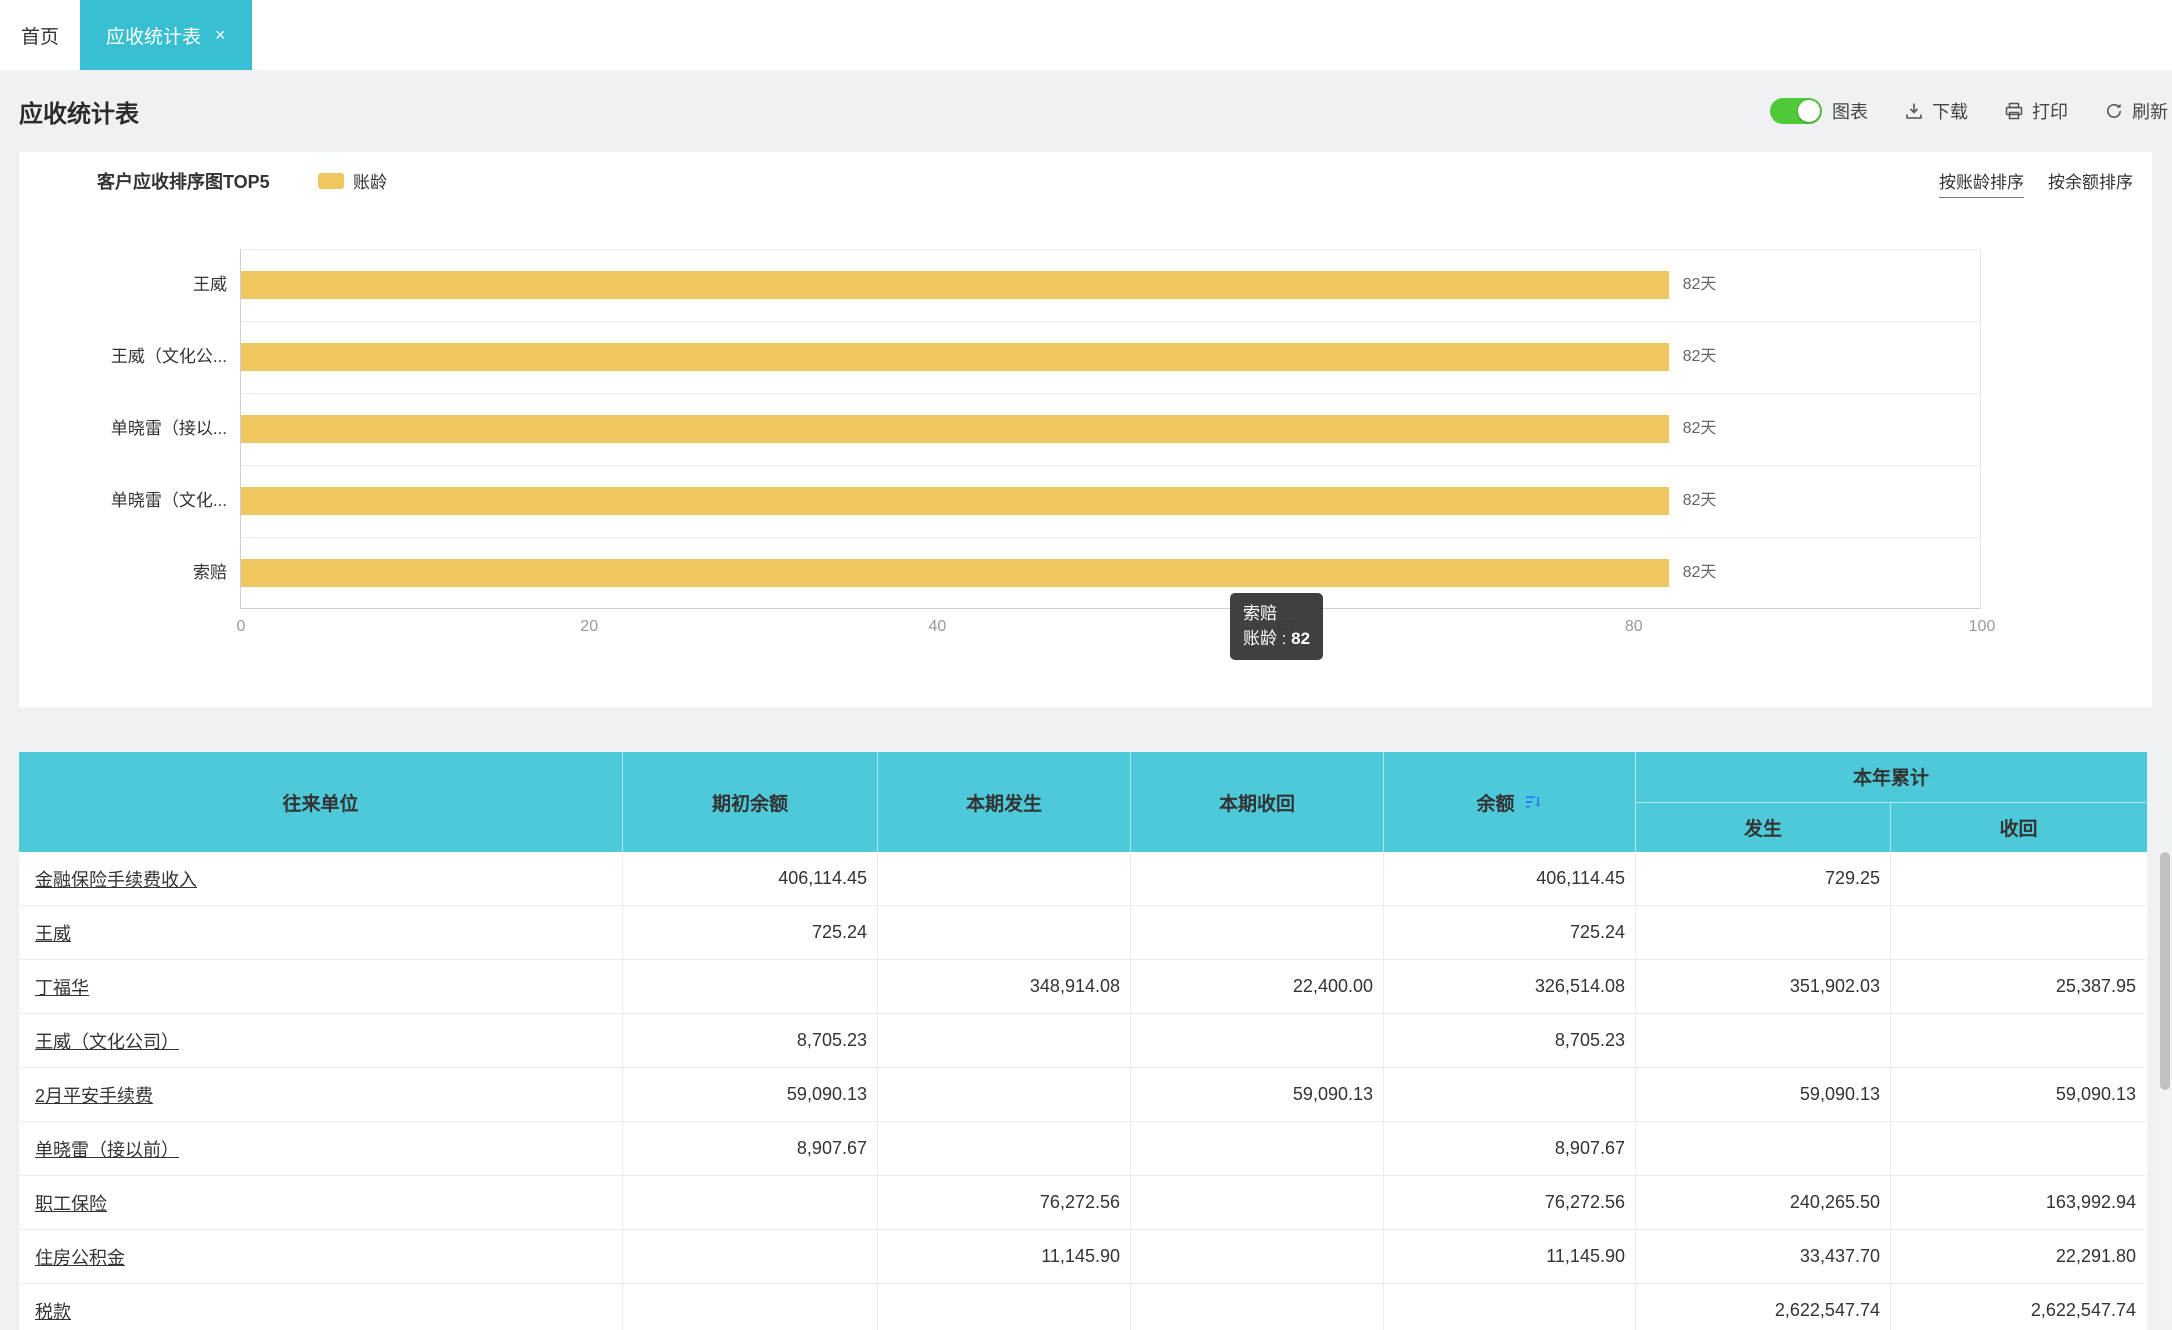  What do you see at coordinates (53, 933) in the screenshot?
I see `unit-link: 王威` at bounding box center [53, 933].